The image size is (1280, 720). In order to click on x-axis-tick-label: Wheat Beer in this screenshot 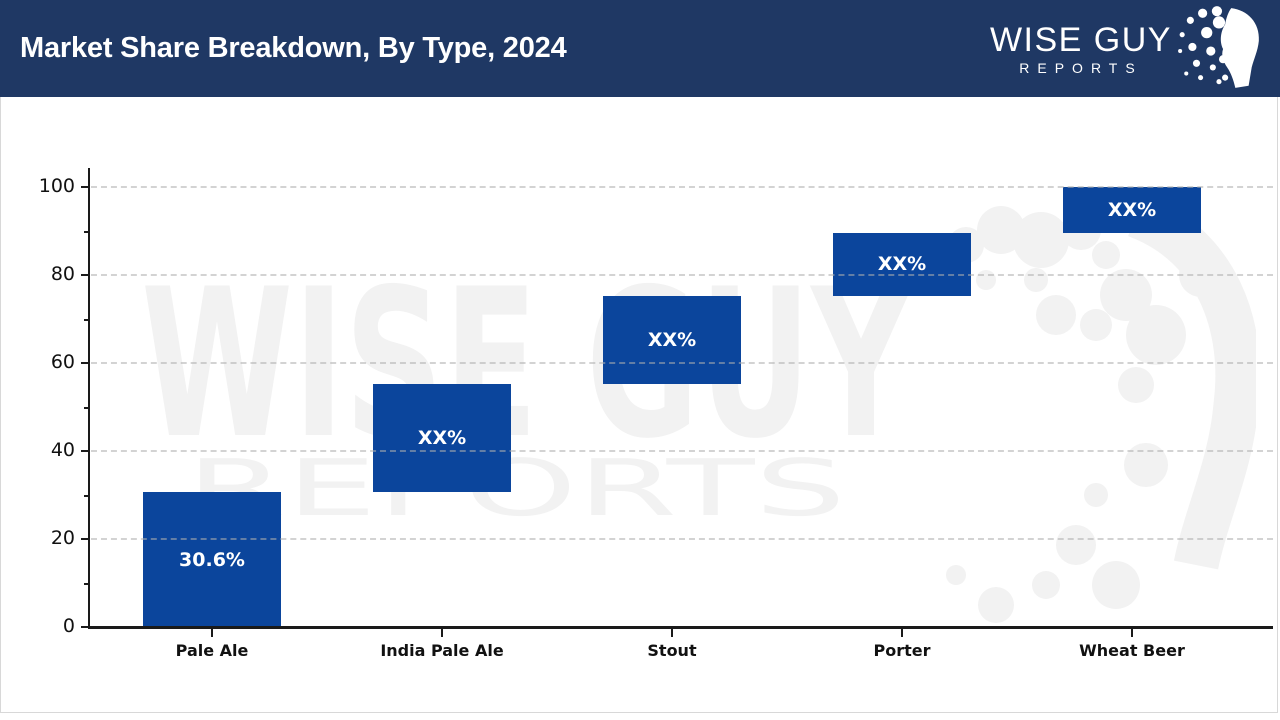, I will do `click(1132, 650)`.